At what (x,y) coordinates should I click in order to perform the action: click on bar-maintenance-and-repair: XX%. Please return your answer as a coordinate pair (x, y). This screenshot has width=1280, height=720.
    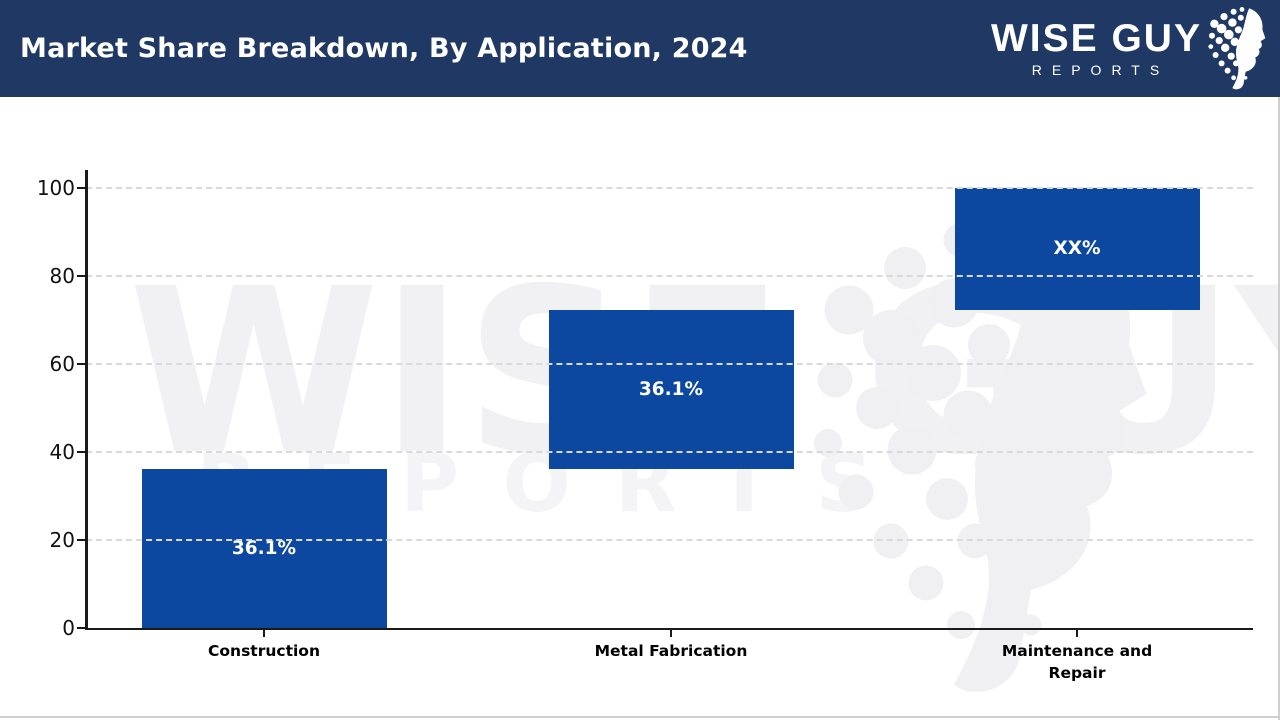
    Looking at the image, I should click on (1077, 248).